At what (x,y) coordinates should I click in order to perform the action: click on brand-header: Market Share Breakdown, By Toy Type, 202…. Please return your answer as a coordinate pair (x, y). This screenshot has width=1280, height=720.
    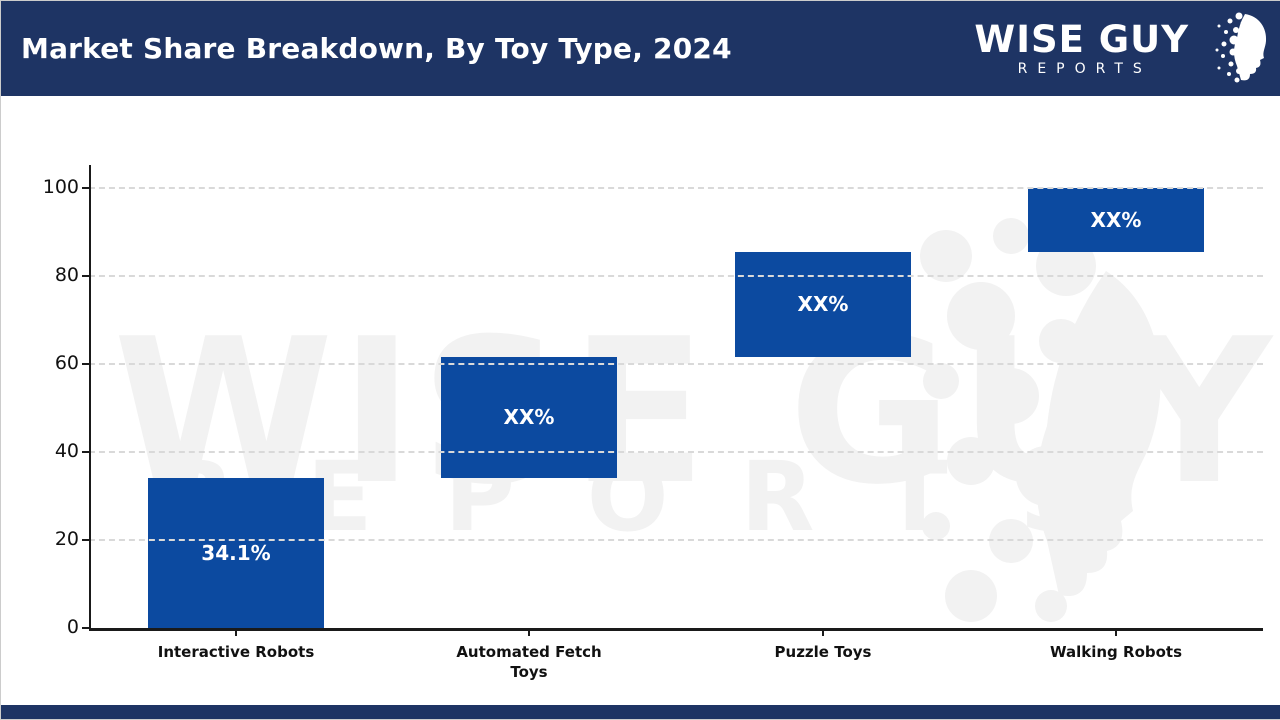
    Looking at the image, I should click on (640, 48).